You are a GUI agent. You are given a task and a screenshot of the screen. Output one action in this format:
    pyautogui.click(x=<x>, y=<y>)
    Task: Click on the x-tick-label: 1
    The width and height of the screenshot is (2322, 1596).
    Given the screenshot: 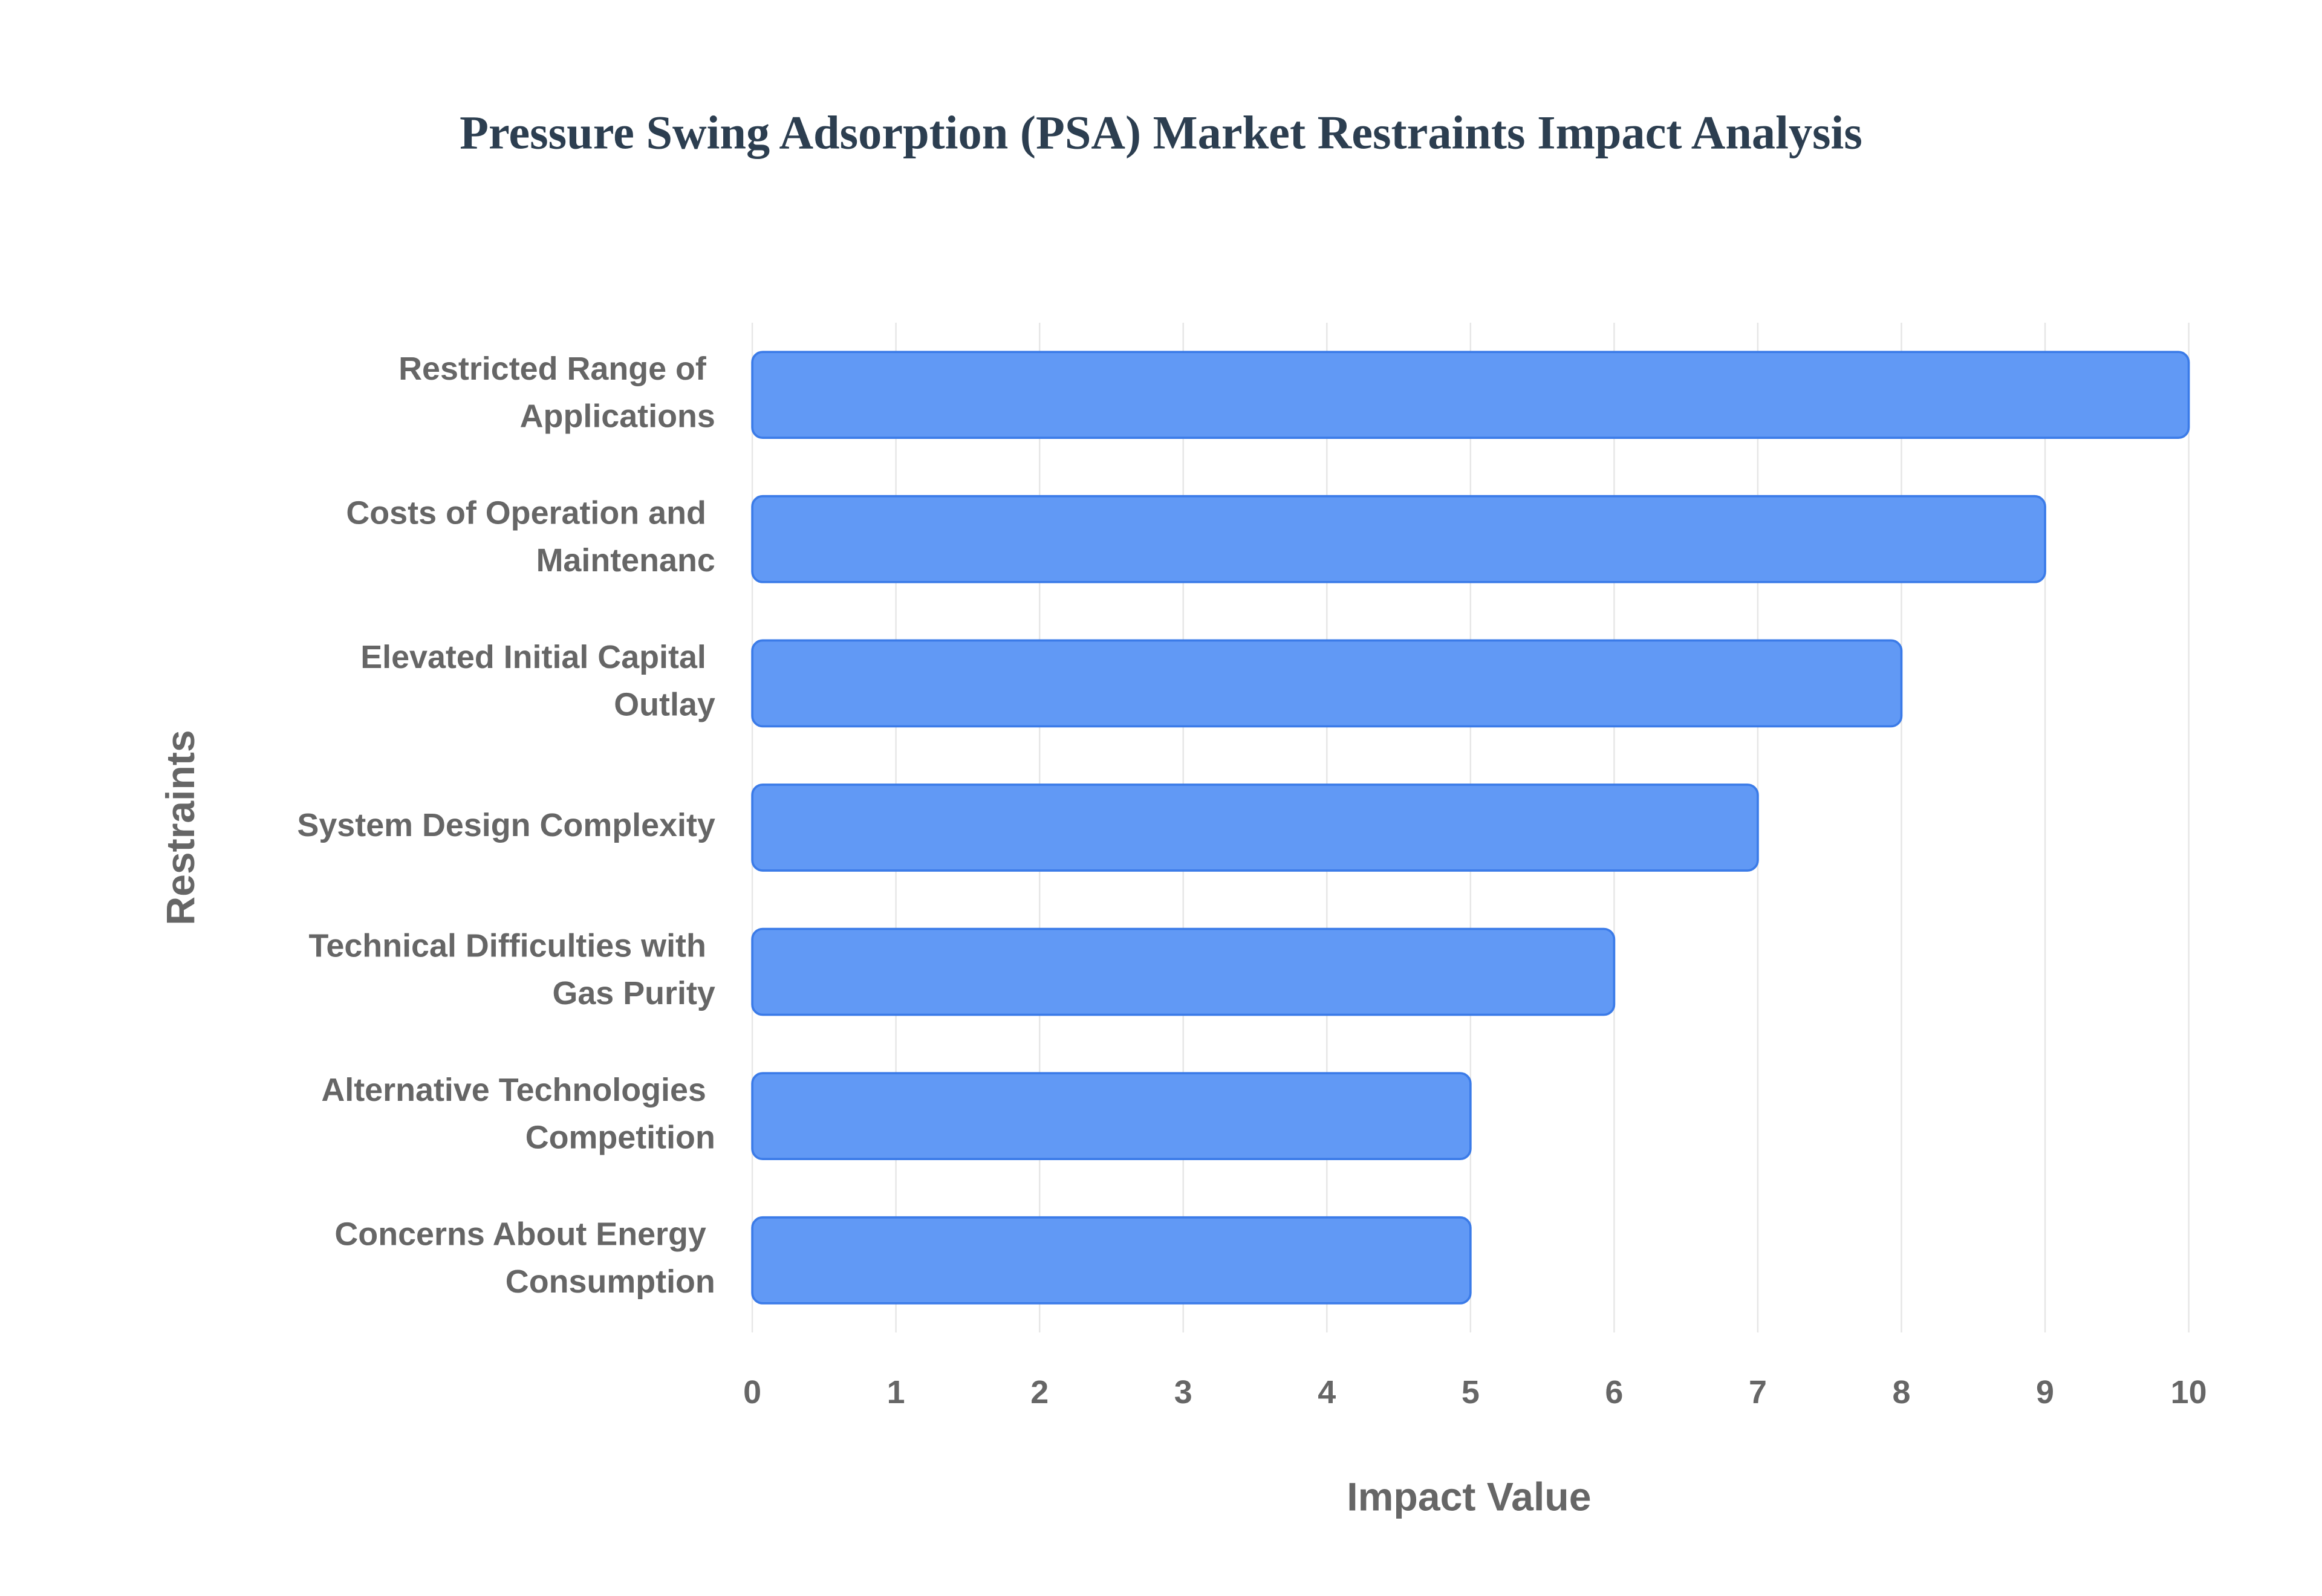 What is the action you would take?
    pyautogui.click(x=896, y=1392)
    